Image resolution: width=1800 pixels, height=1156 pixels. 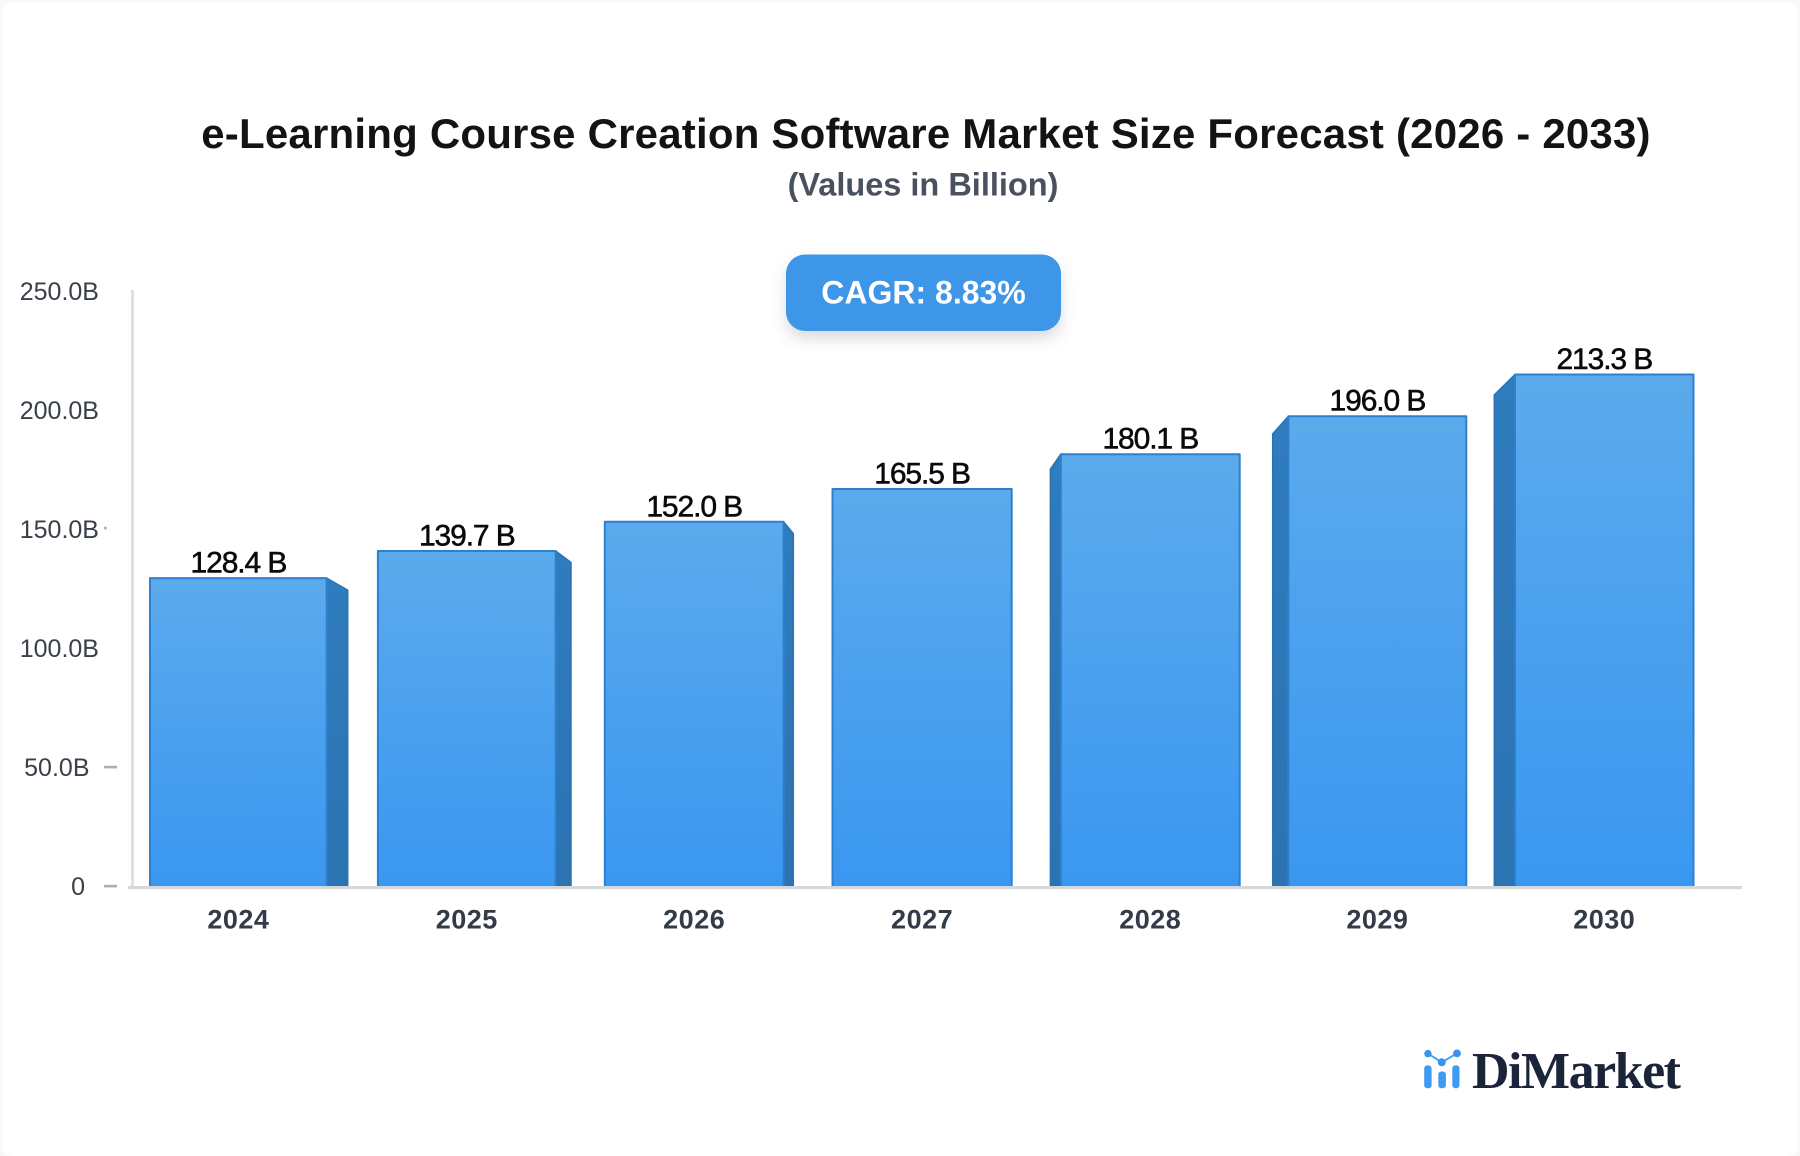 What do you see at coordinates (922, 919) in the screenshot?
I see `svg-text: 2027` at bounding box center [922, 919].